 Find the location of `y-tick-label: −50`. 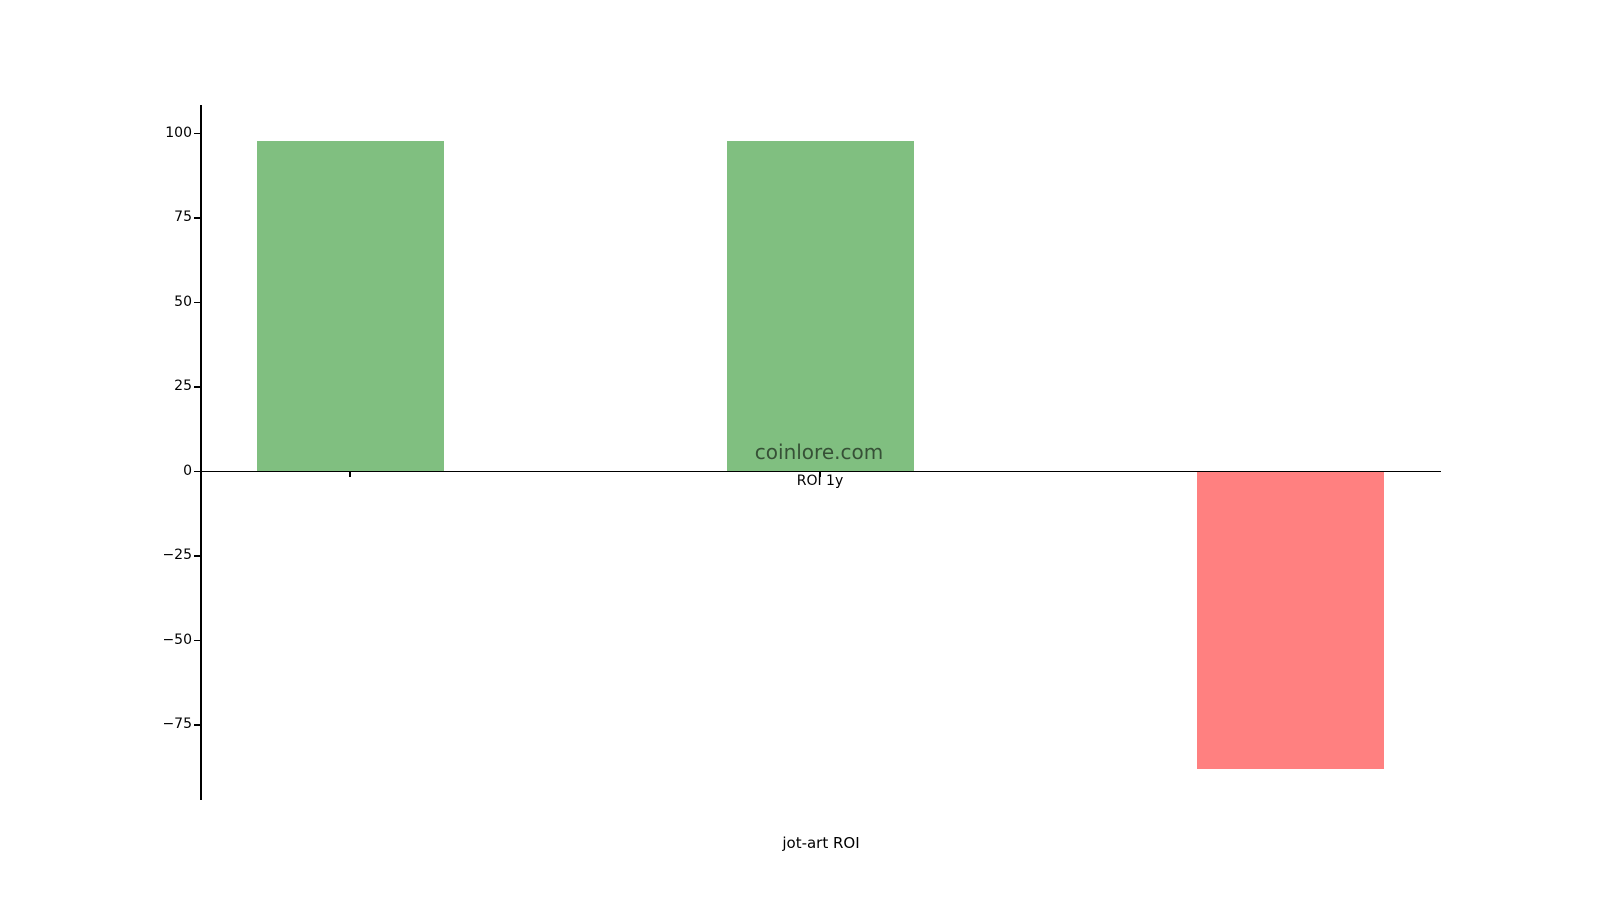

y-tick-label: −50 is located at coordinates (177, 639).